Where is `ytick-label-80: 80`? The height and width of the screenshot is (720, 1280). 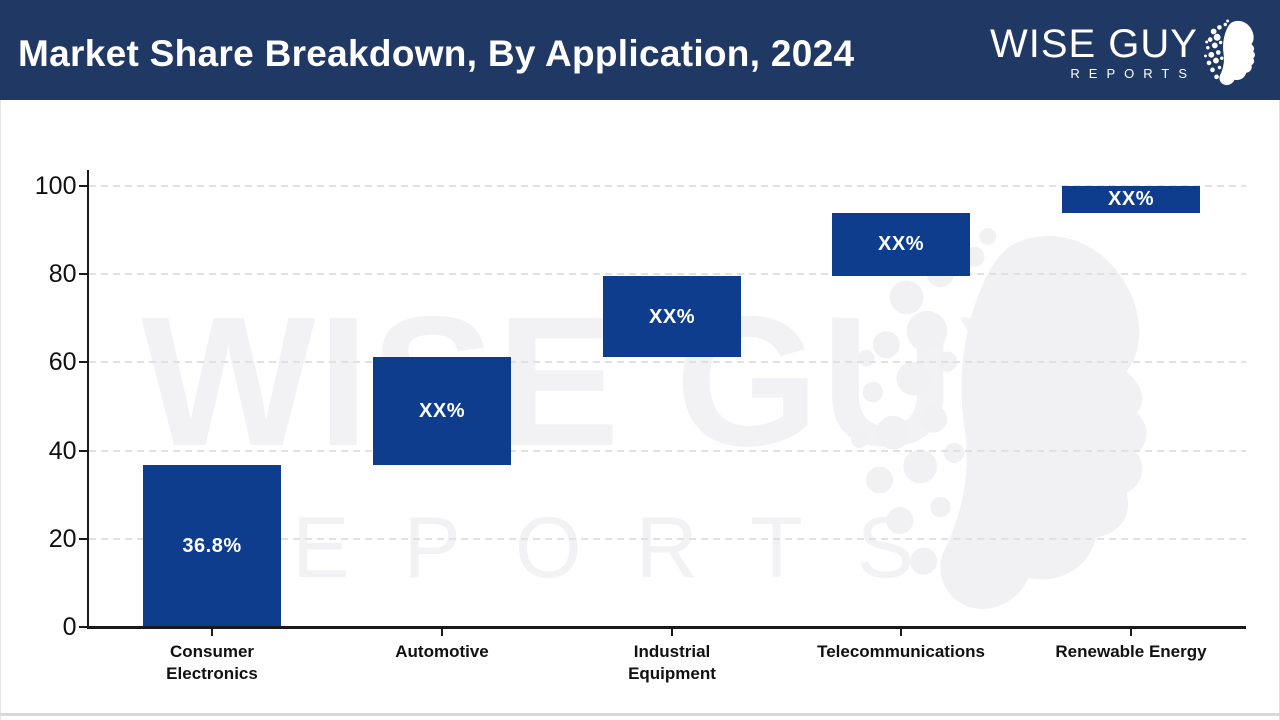 ytick-label-80: 80 is located at coordinates (62, 274).